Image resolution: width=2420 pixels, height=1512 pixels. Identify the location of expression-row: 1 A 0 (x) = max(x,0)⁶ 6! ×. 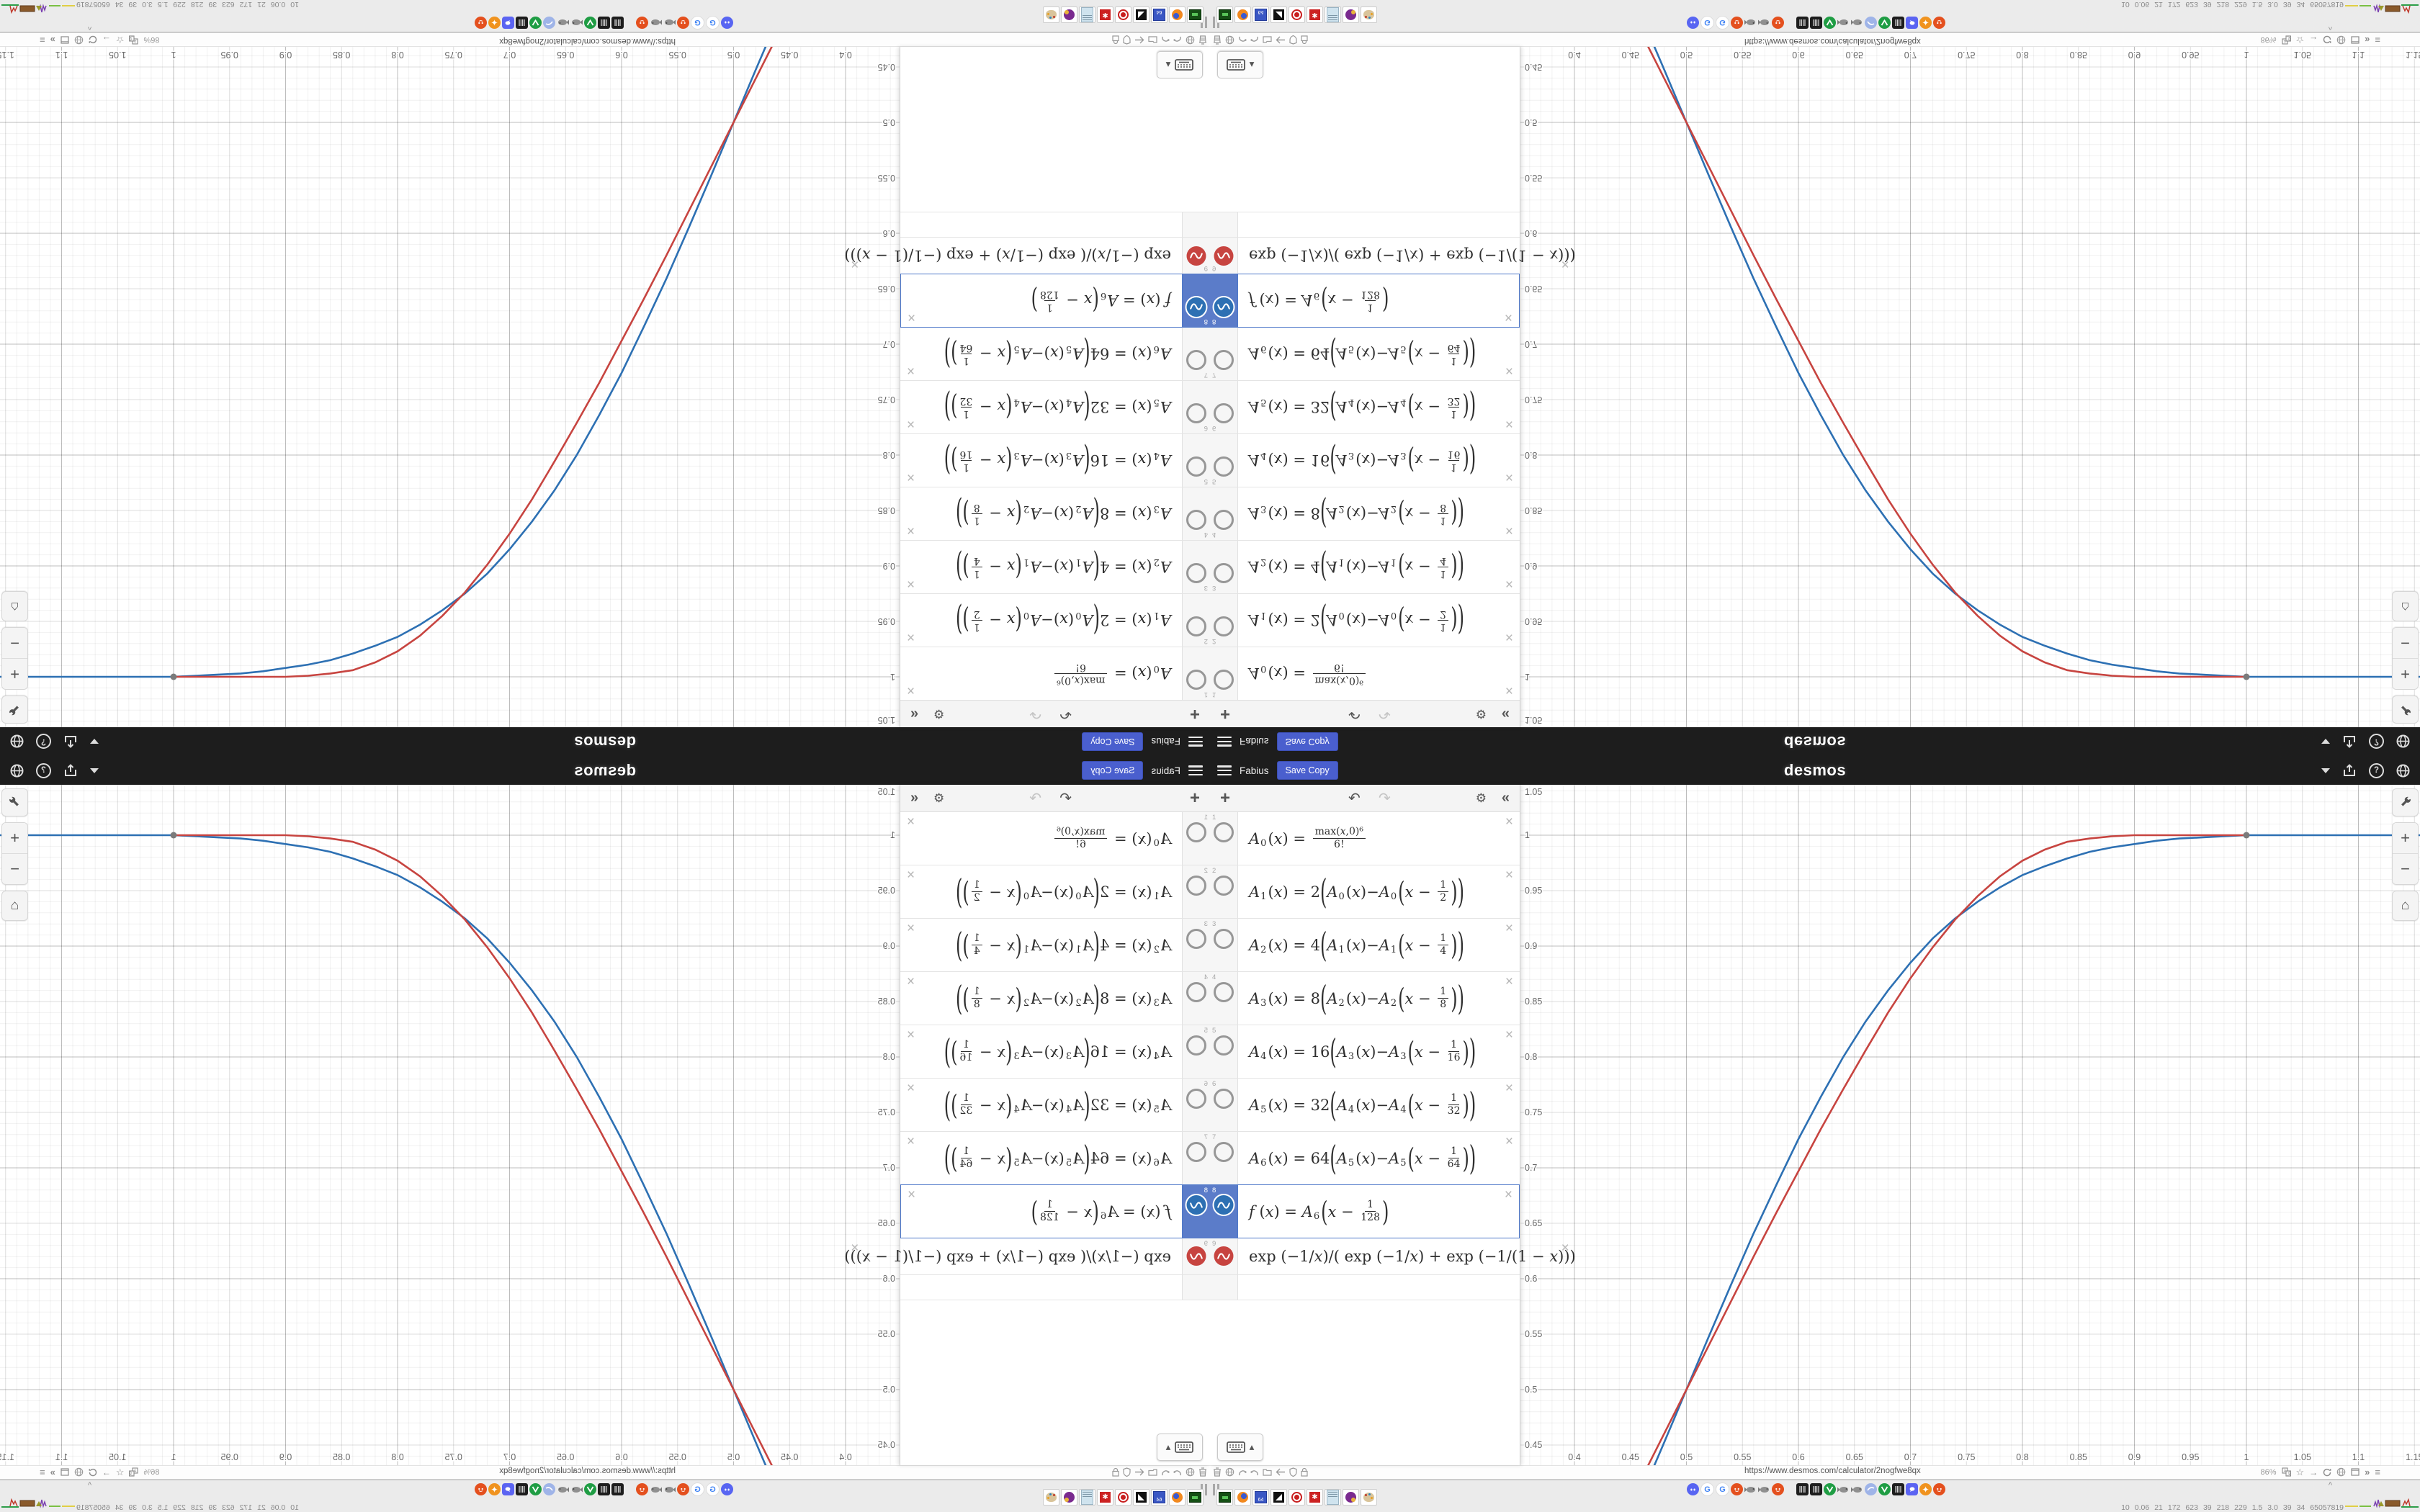
(1055, 838).